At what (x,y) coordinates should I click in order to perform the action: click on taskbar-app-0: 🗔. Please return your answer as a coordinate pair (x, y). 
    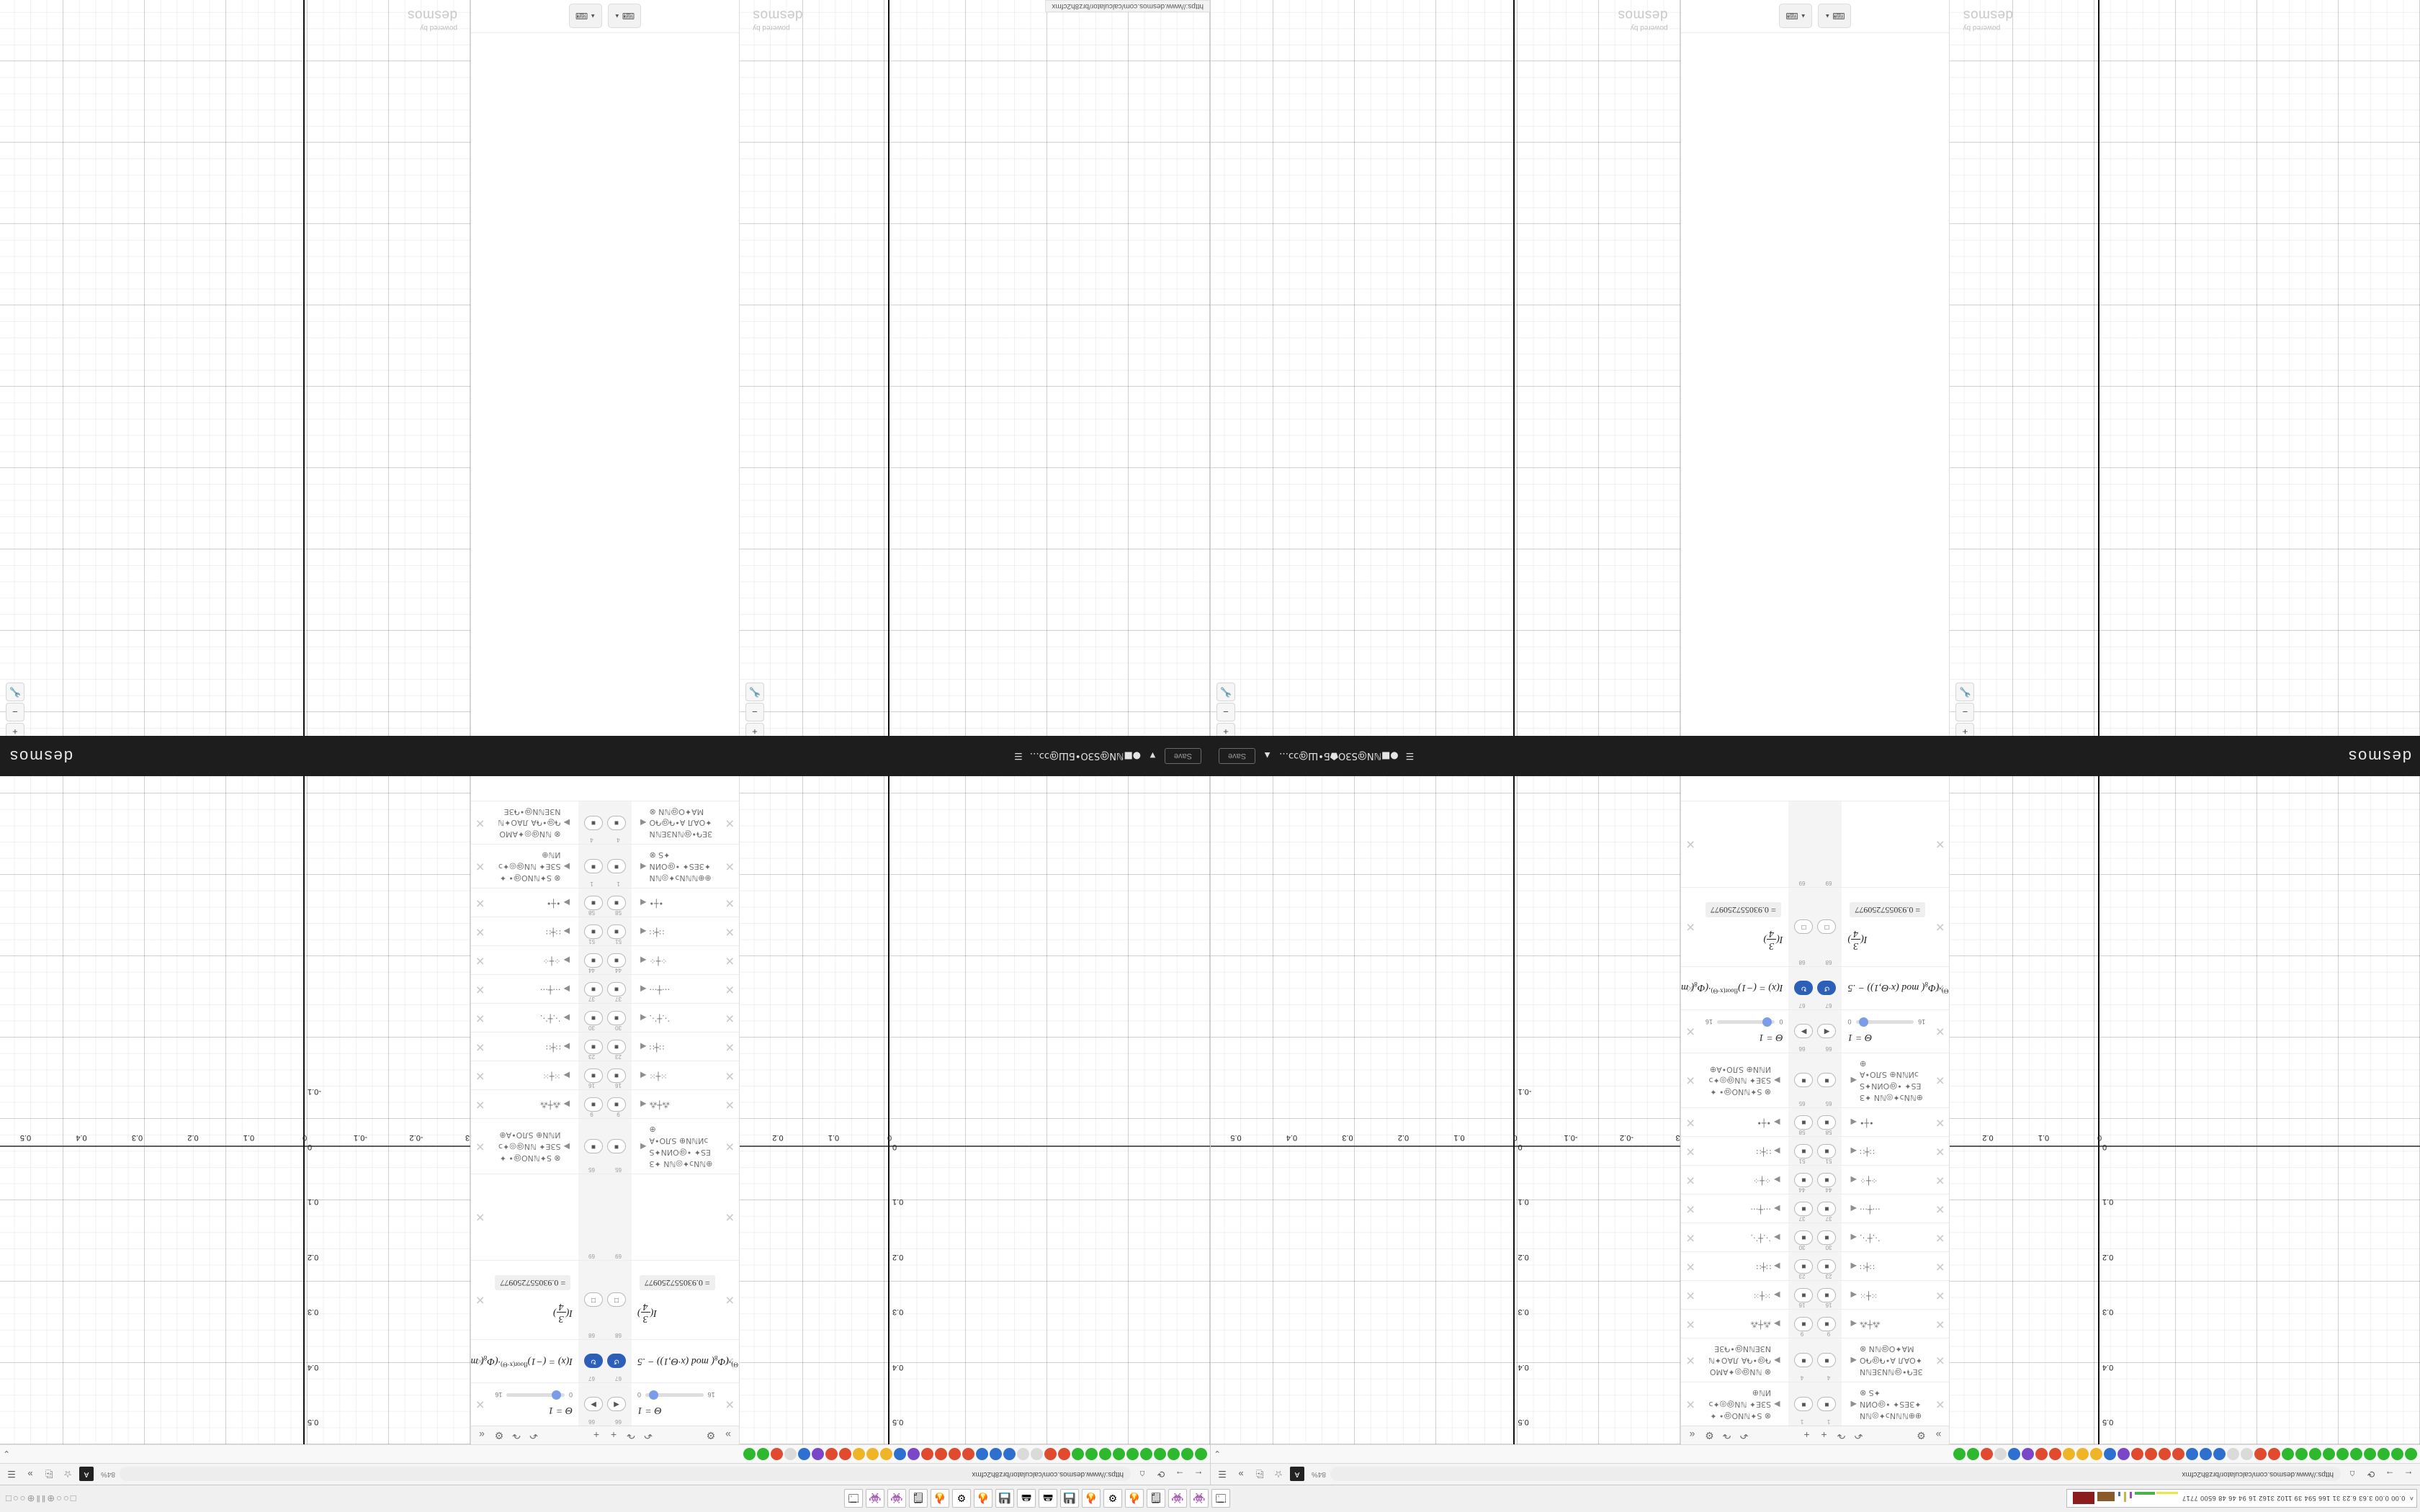
    Looking at the image, I should click on (1220, 1498).